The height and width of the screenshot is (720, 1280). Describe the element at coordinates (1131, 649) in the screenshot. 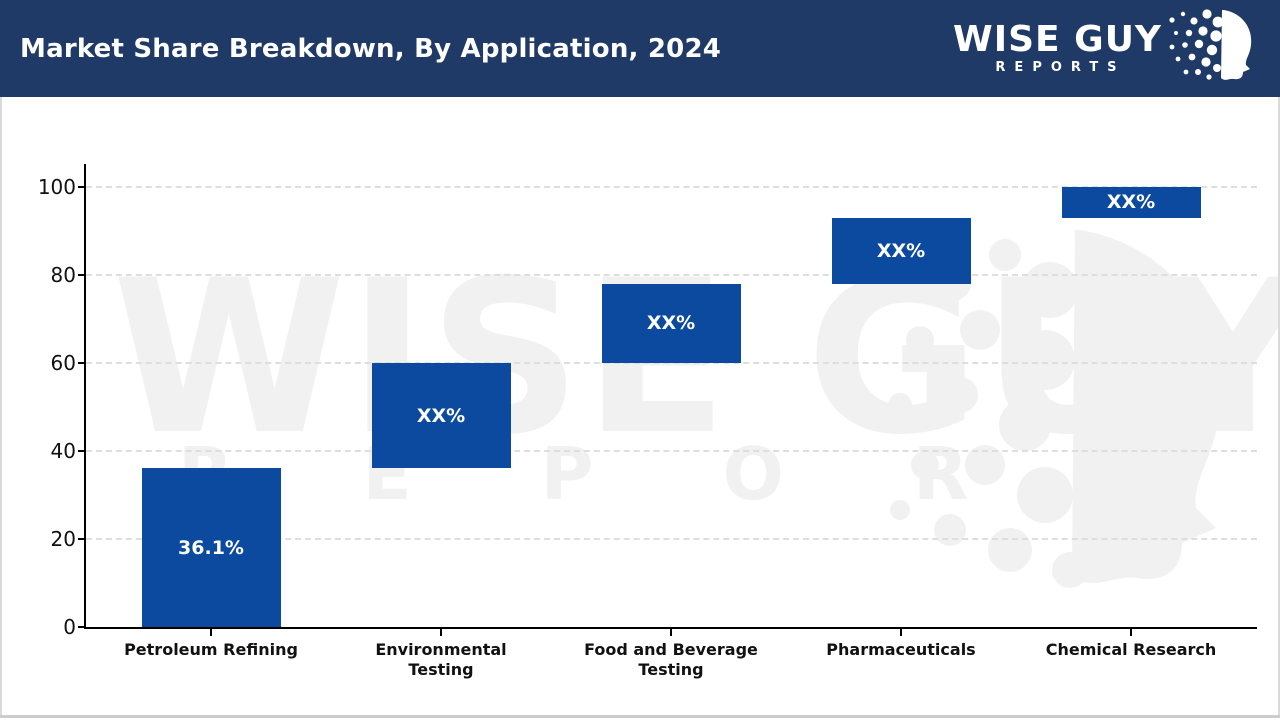

I see `x-tick-label: Chemical Research` at that location.